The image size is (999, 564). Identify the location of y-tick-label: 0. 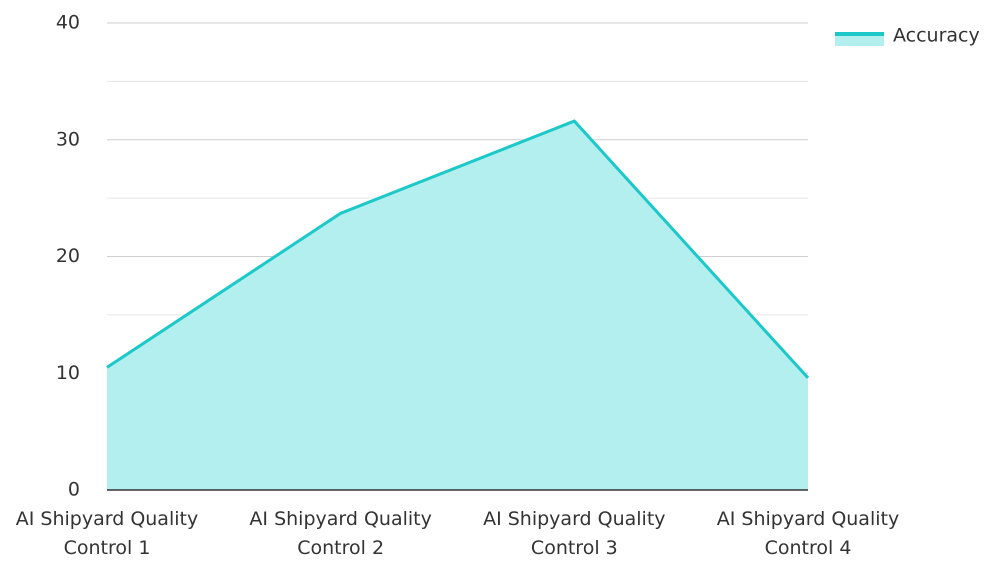
(74, 490).